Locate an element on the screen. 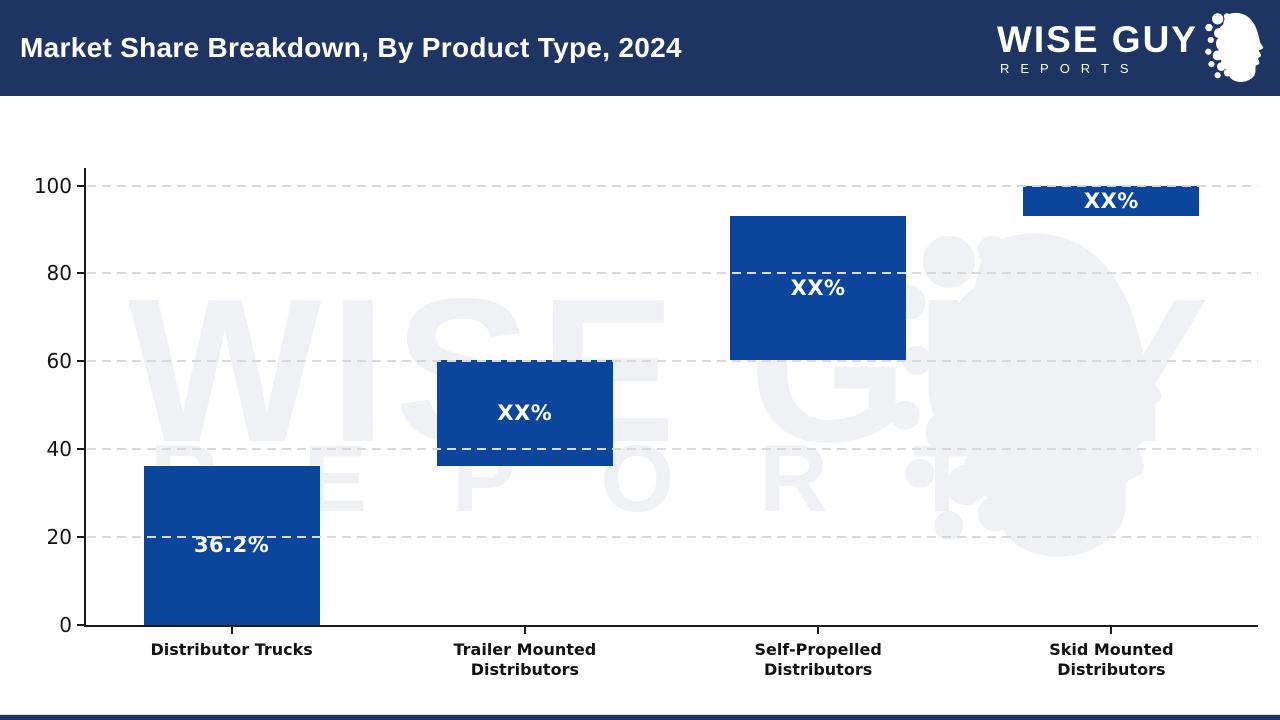 This screenshot has height=720, width=1280. brand-subtitle: REPORTS is located at coordinates (1069, 68).